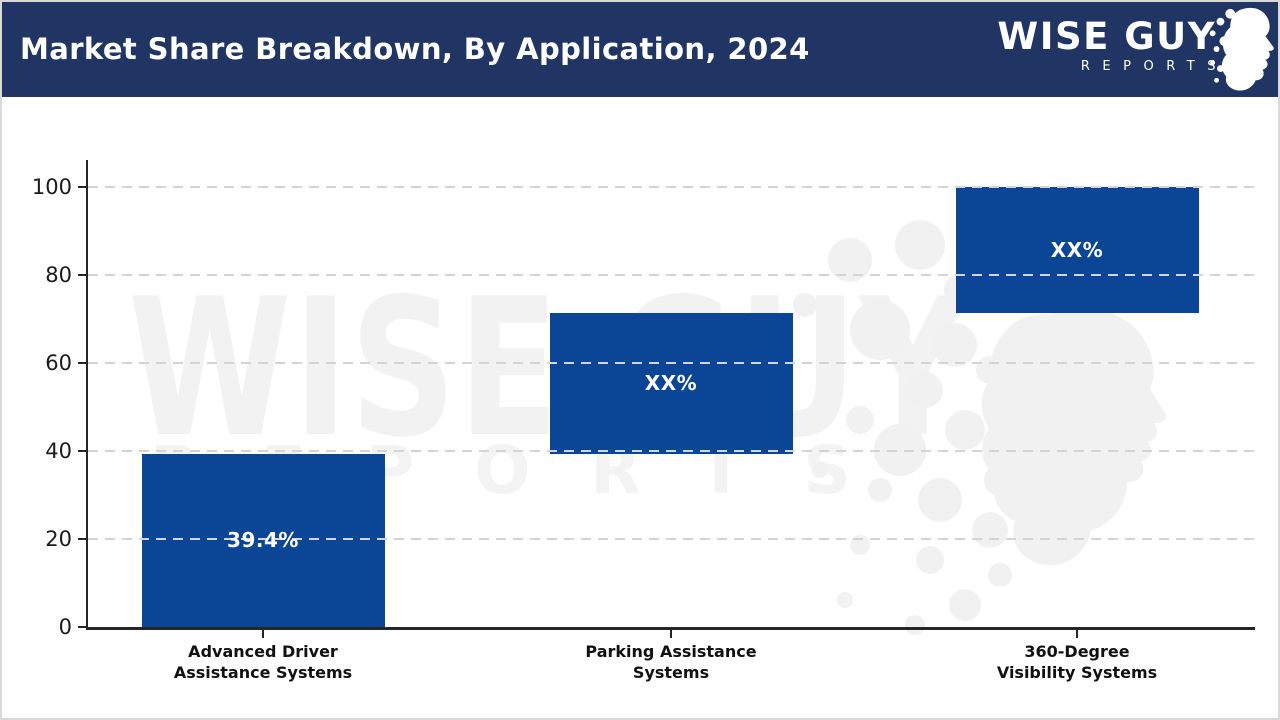 The image size is (1280, 720). I want to click on category-label-line: Parking Assistance, so click(671, 651).